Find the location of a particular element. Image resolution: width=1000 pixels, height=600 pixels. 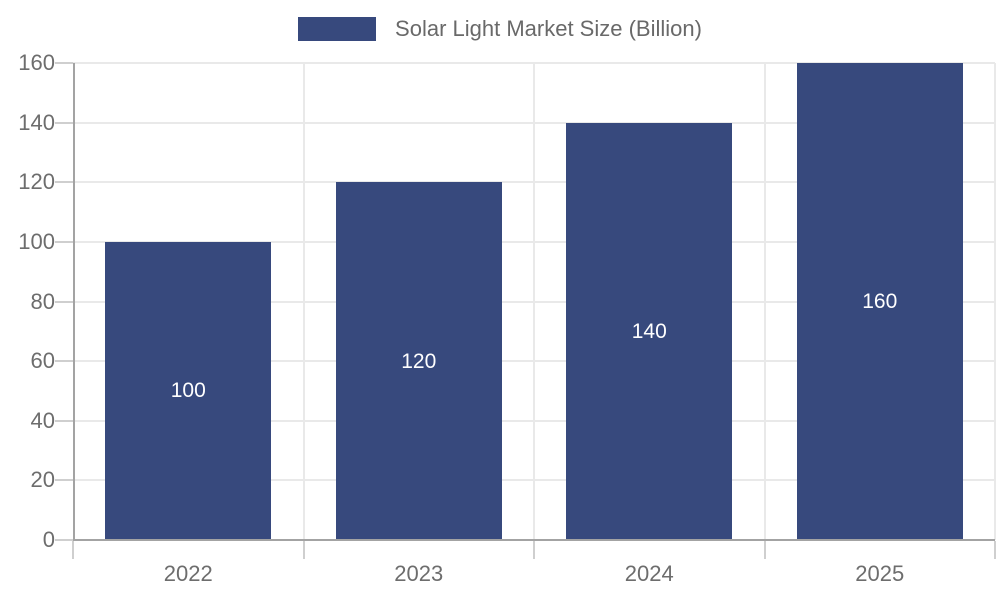

bar-value-label: 160 is located at coordinates (880, 301).